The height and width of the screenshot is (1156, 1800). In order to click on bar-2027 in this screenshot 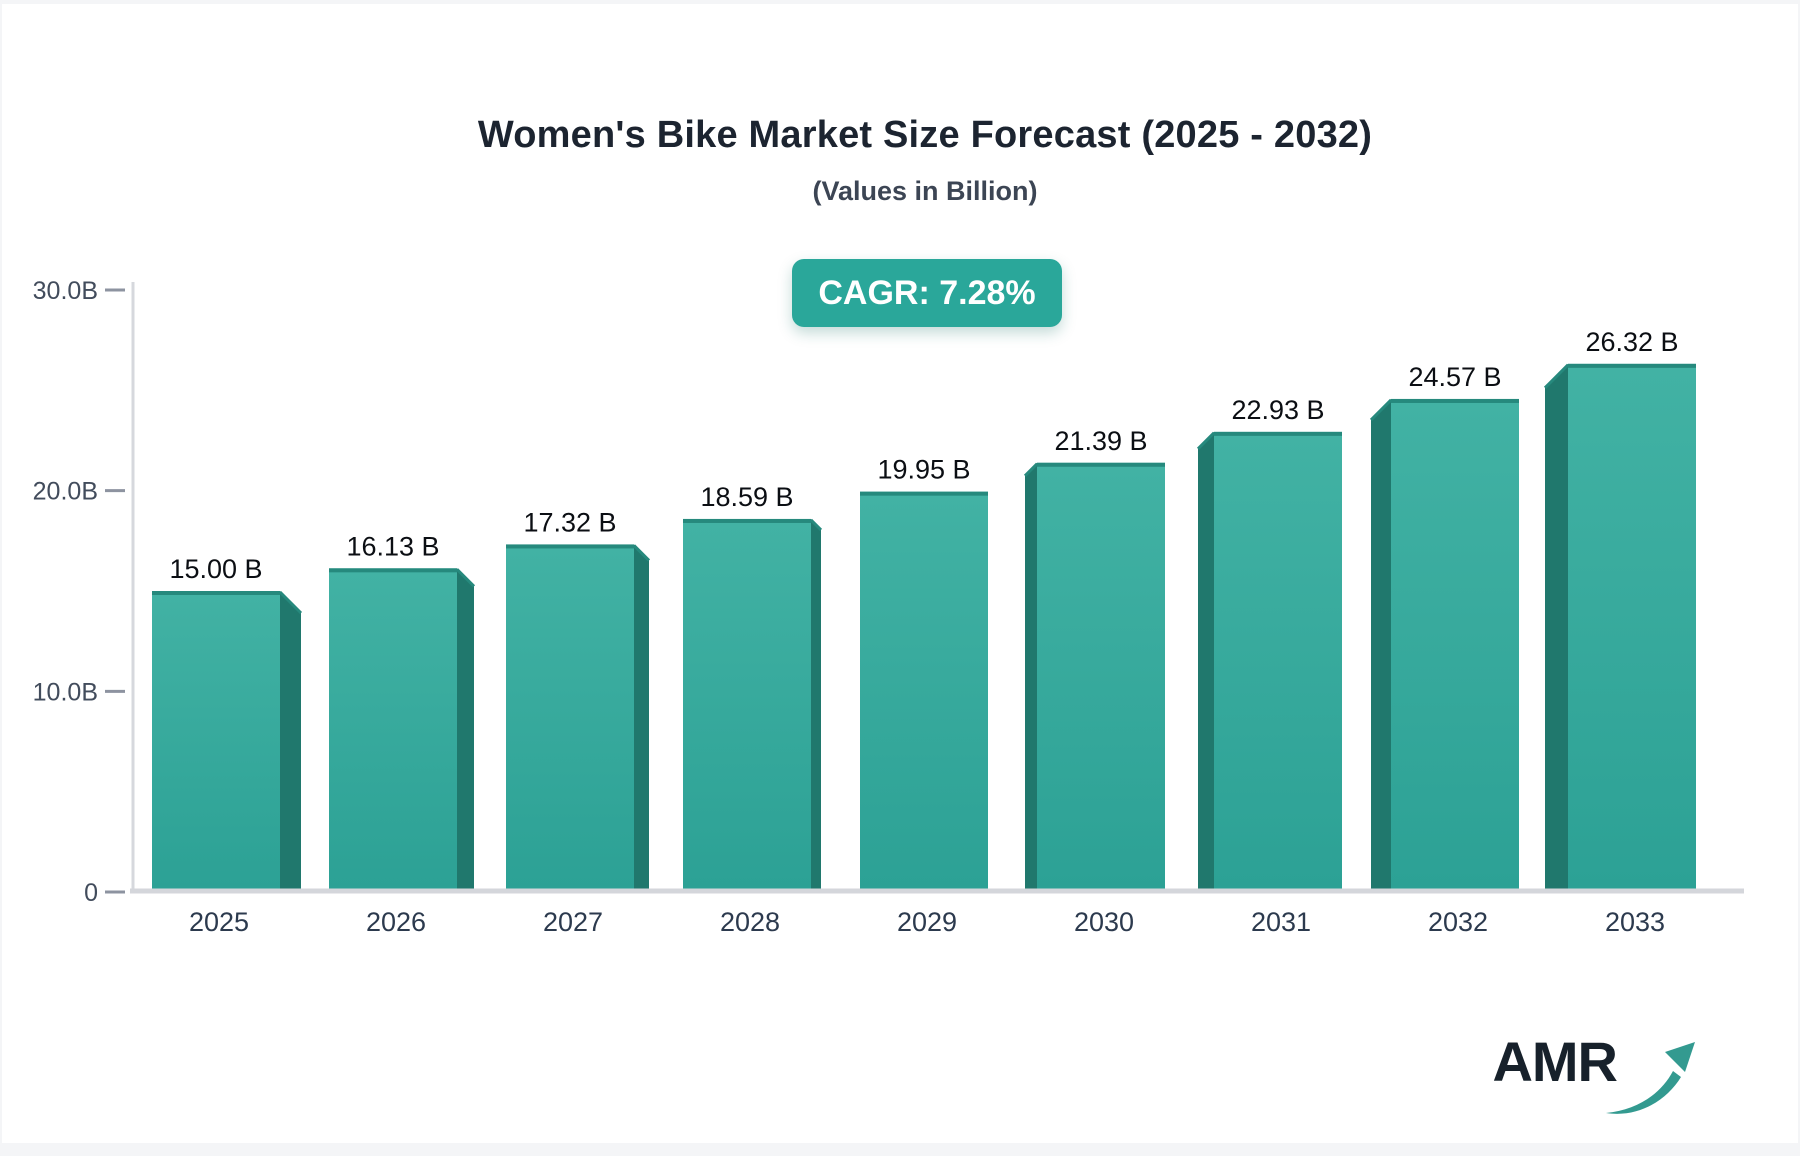, I will do `click(570, 716)`.